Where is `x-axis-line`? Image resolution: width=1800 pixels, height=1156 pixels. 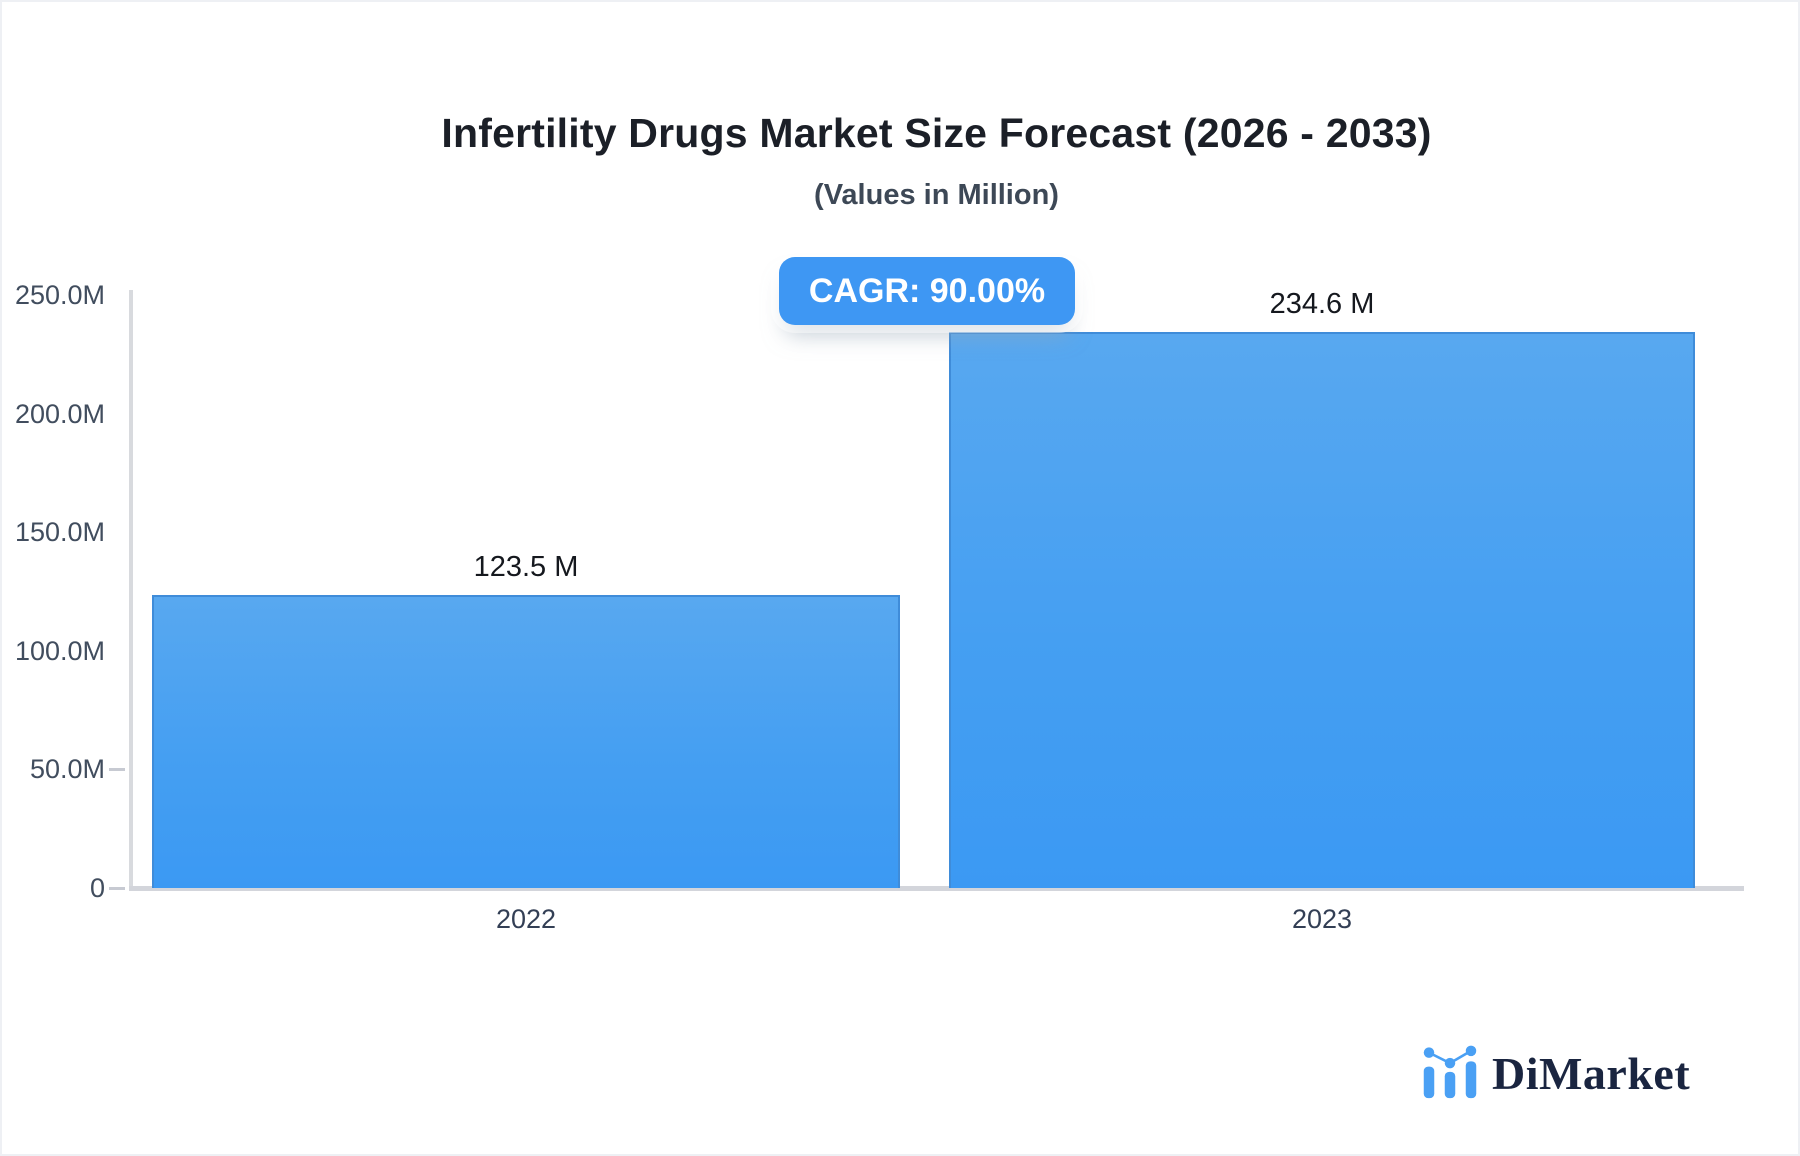
x-axis-line is located at coordinates (936, 888).